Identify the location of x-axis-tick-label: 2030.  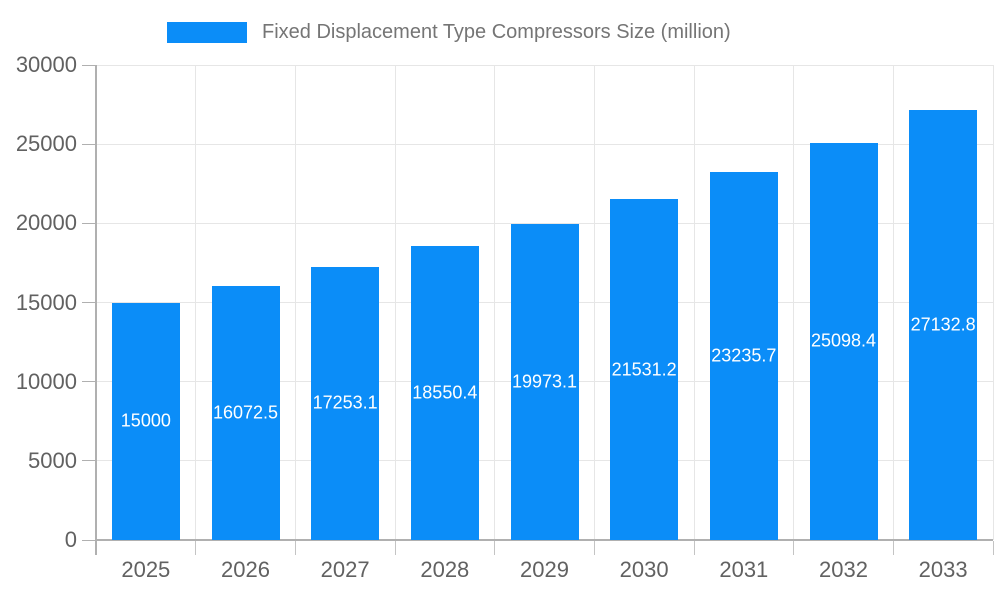
(644, 569).